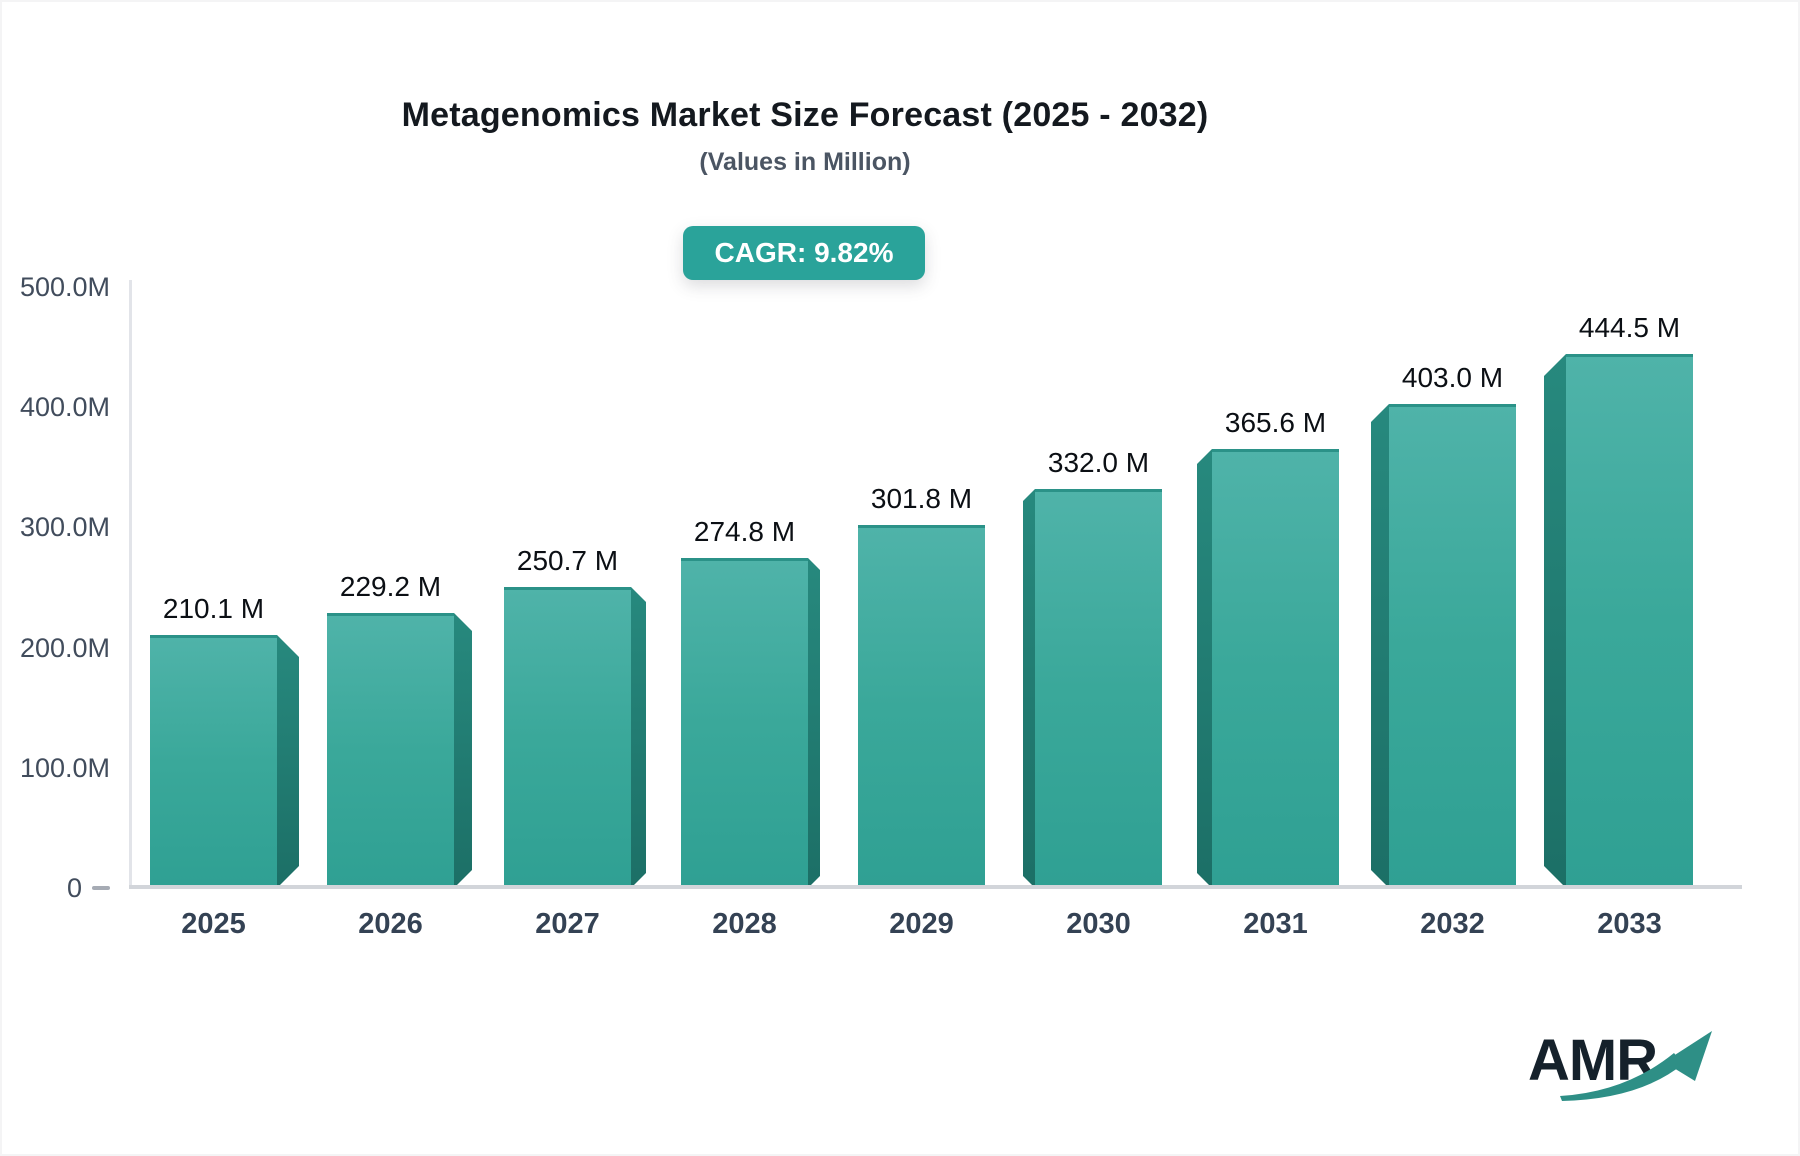 Image resolution: width=1800 pixels, height=1156 pixels. I want to click on bar-value-label: 229.2 M, so click(390, 586).